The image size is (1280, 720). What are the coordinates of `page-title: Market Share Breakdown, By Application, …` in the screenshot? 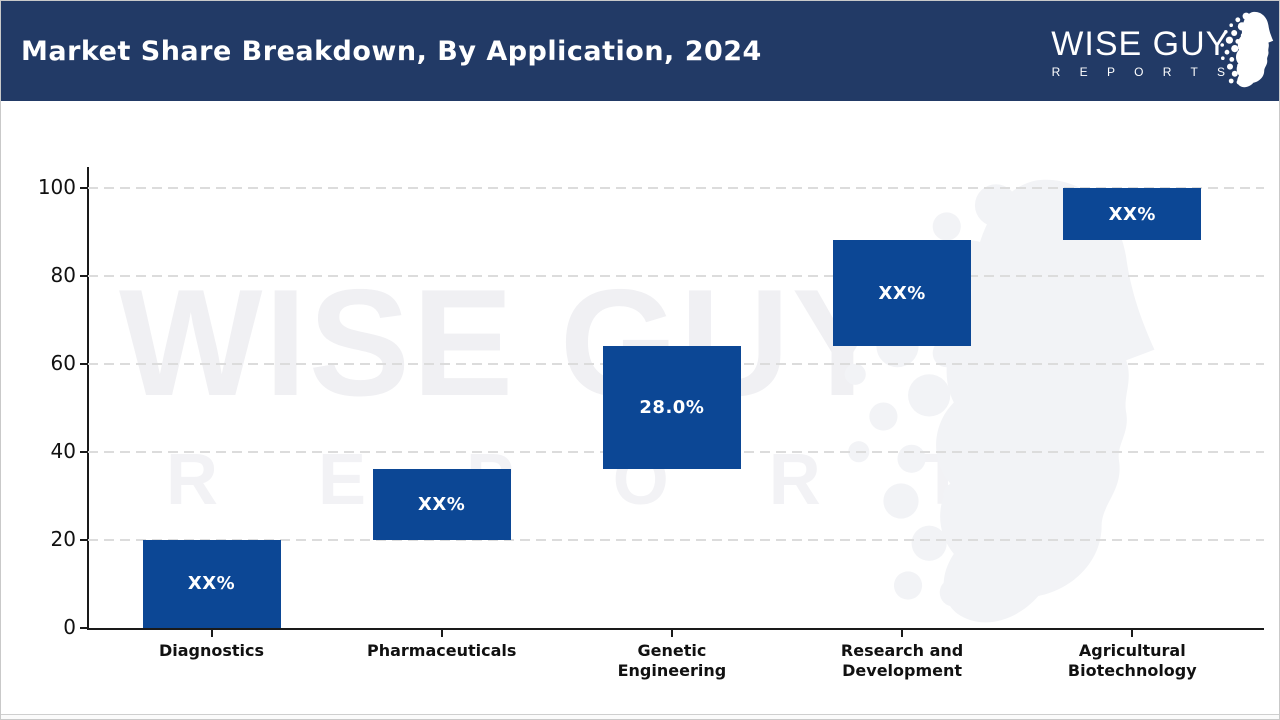 It's located at (391, 51).